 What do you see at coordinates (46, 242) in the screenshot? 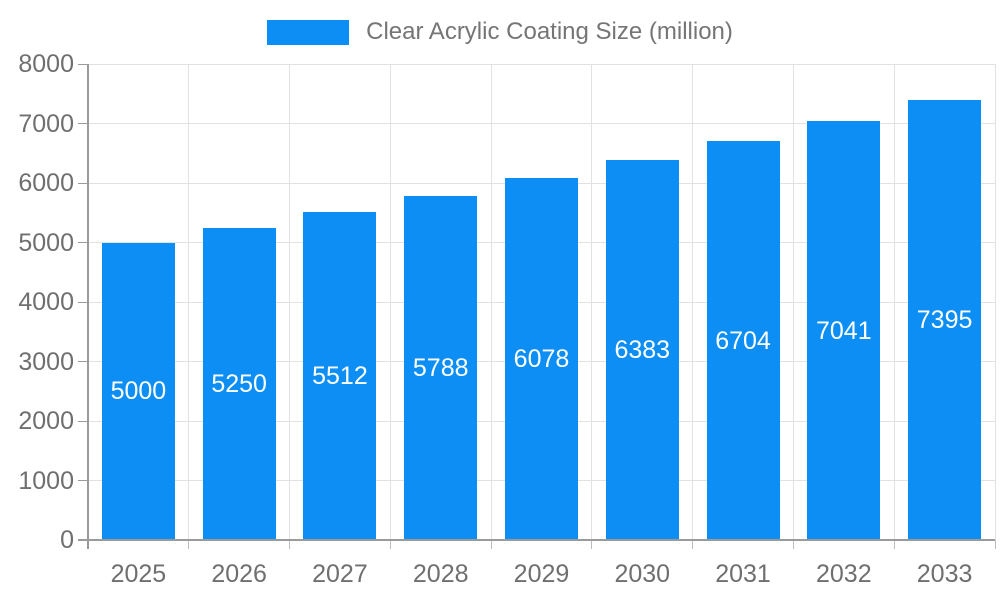
I see `y-tick-label: 5000` at bounding box center [46, 242].